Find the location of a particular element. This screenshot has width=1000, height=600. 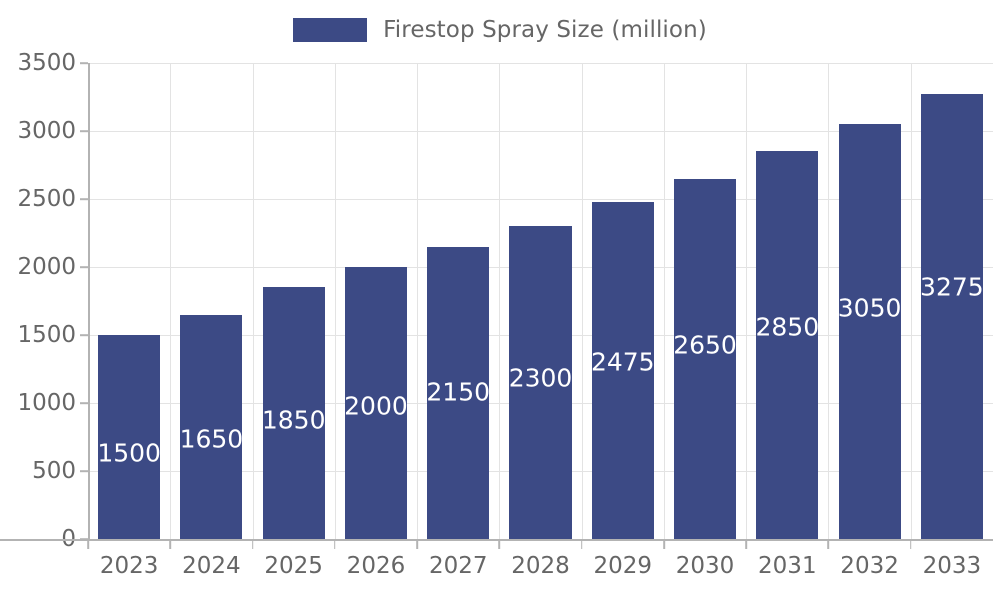

bar-value-label: 3050 is located at coordinates (869, 308).